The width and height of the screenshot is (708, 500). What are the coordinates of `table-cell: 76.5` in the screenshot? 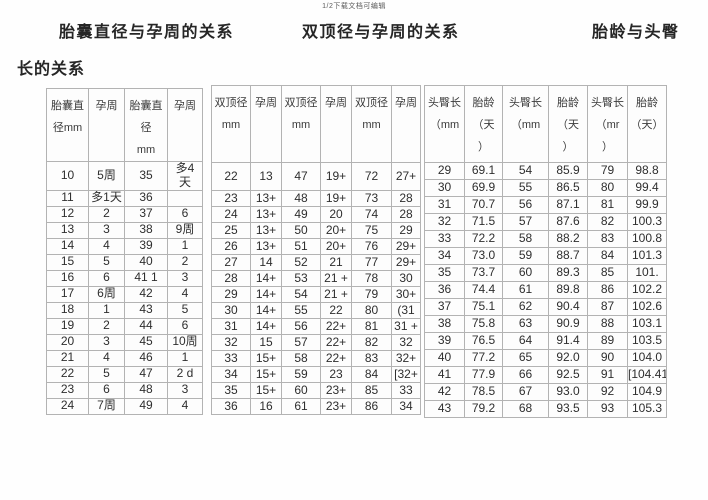 It's located at (483, 341).